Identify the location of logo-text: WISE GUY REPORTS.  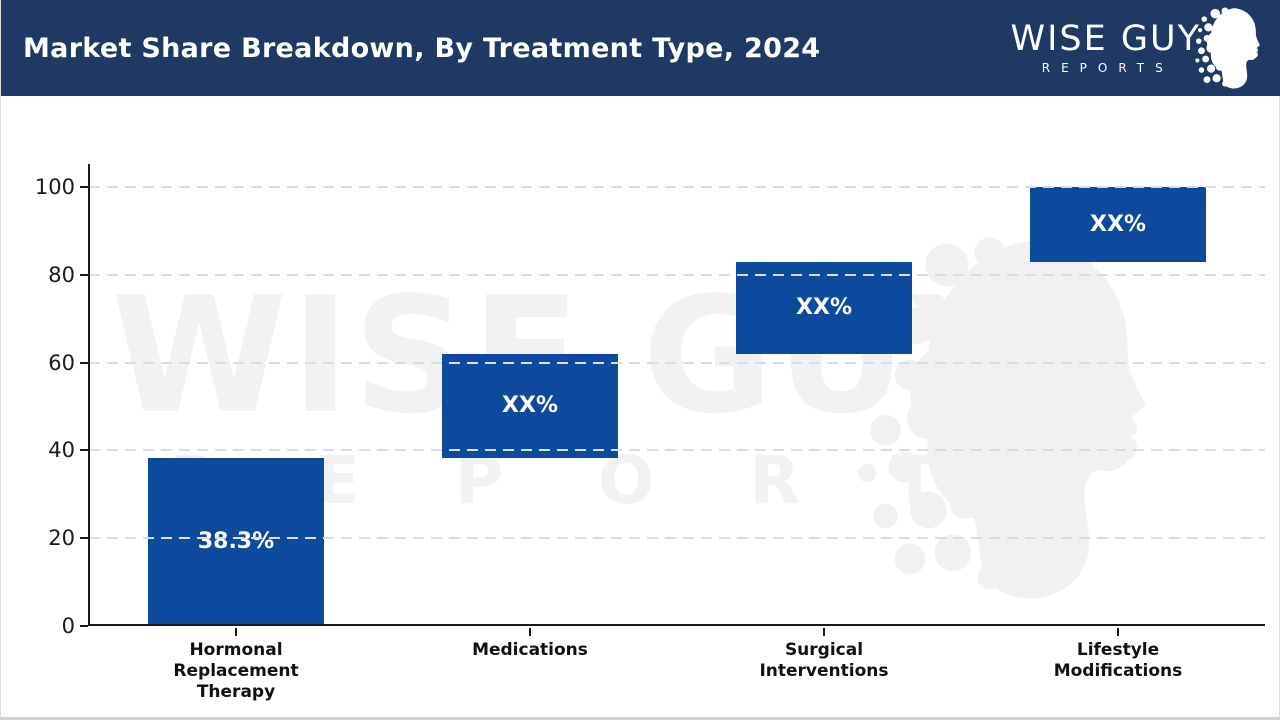
(1105, 46).